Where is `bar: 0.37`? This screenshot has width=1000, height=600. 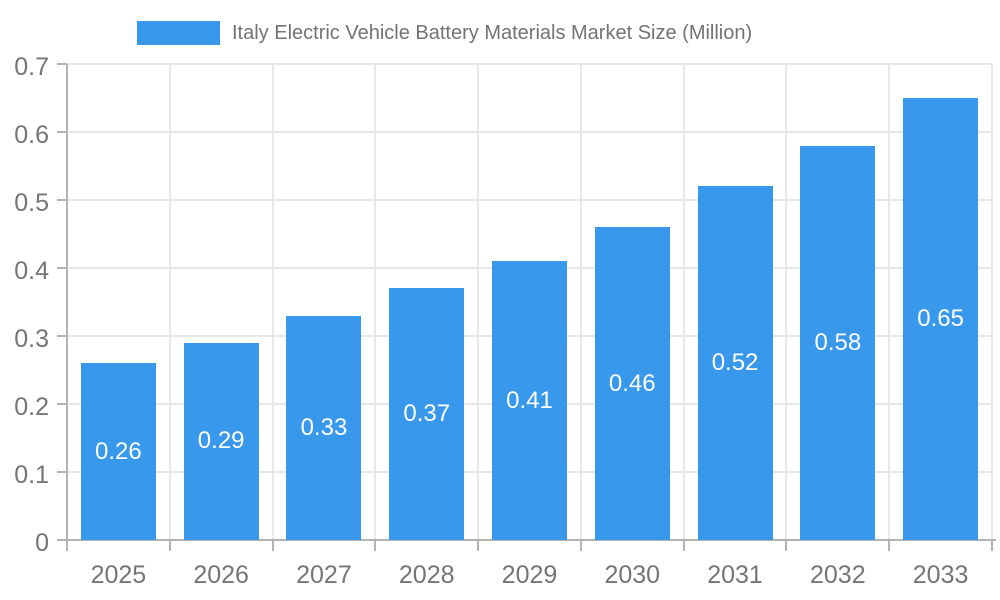 bar: 0.37 is located at coordinates (427, 414).